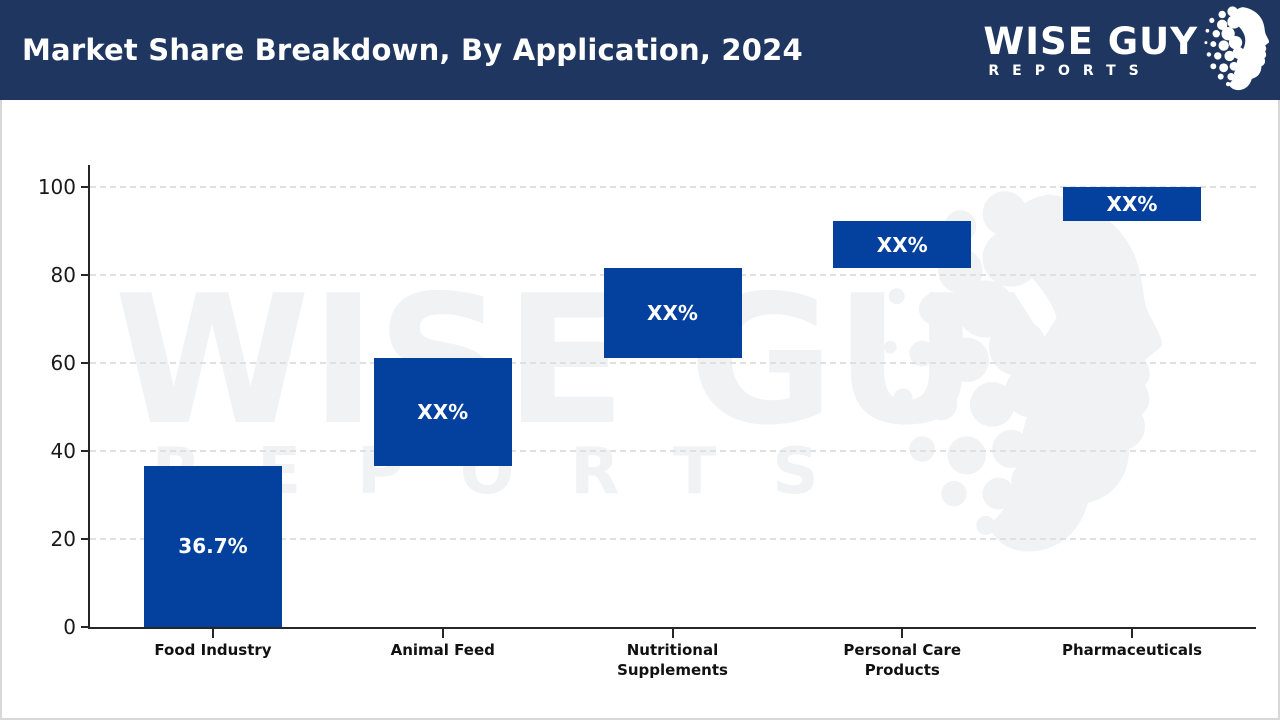  Describe the element at coordinates (672, 633) in the screenshot. I see `x-tick-nutritional-supplements` at that location.